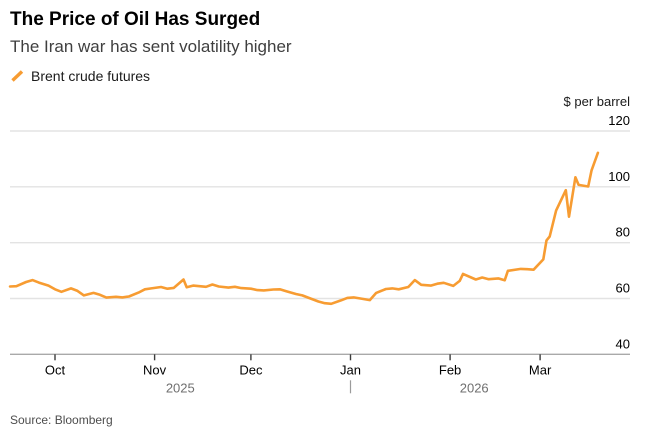 The image size is (654, 444). Describe the element at coordinates (55, 369) in the screenshot. I see `x-tick-label: Oct` at that location.